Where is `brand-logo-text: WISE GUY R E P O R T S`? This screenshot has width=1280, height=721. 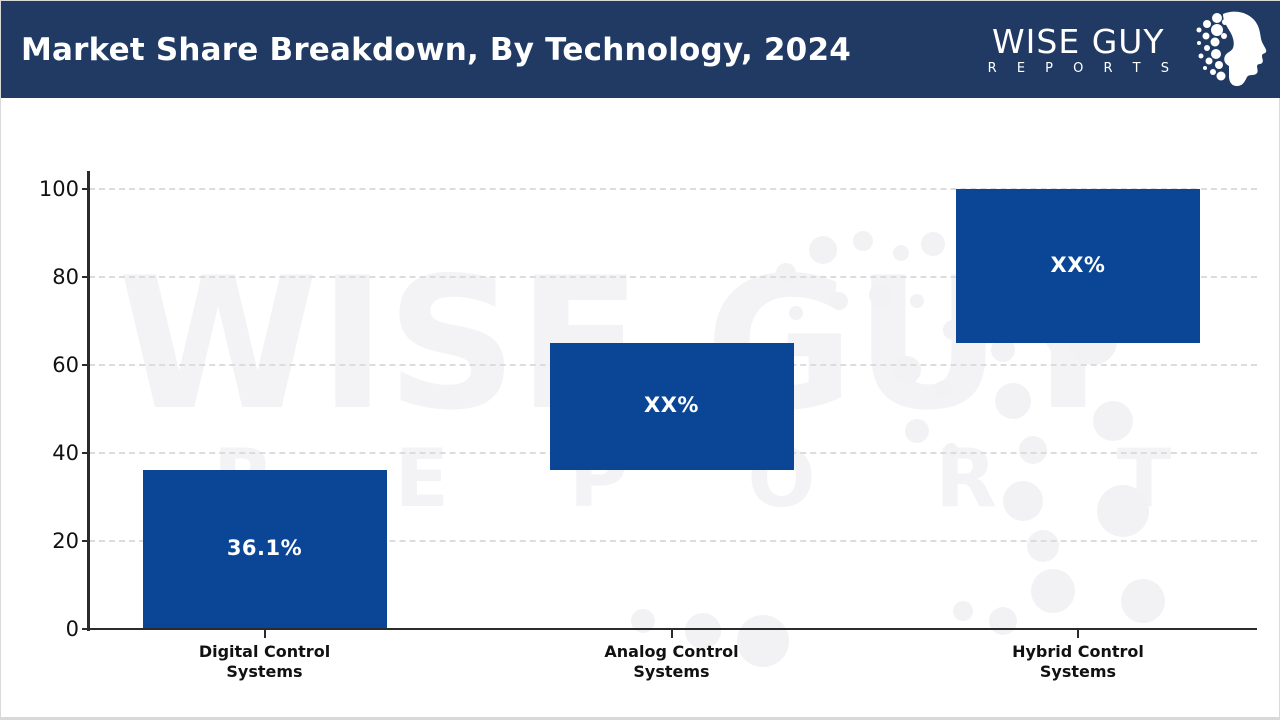 brand-logo-text: WISE GUY R E P O R T S is located at coordinates (1078, 50).